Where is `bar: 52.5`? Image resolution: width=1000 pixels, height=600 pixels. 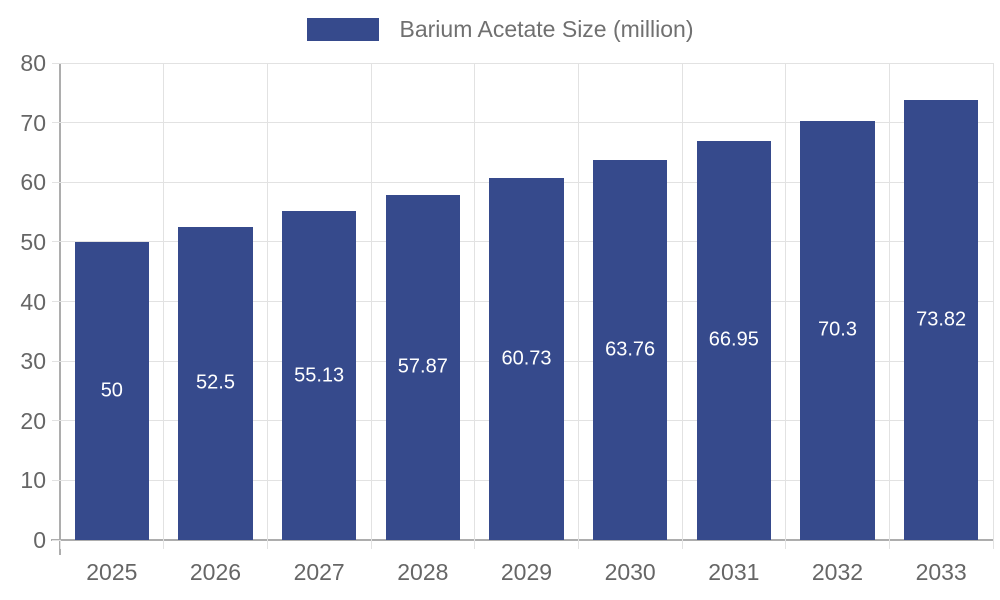 bar: 52.5 is located at coordinates (215, 383).